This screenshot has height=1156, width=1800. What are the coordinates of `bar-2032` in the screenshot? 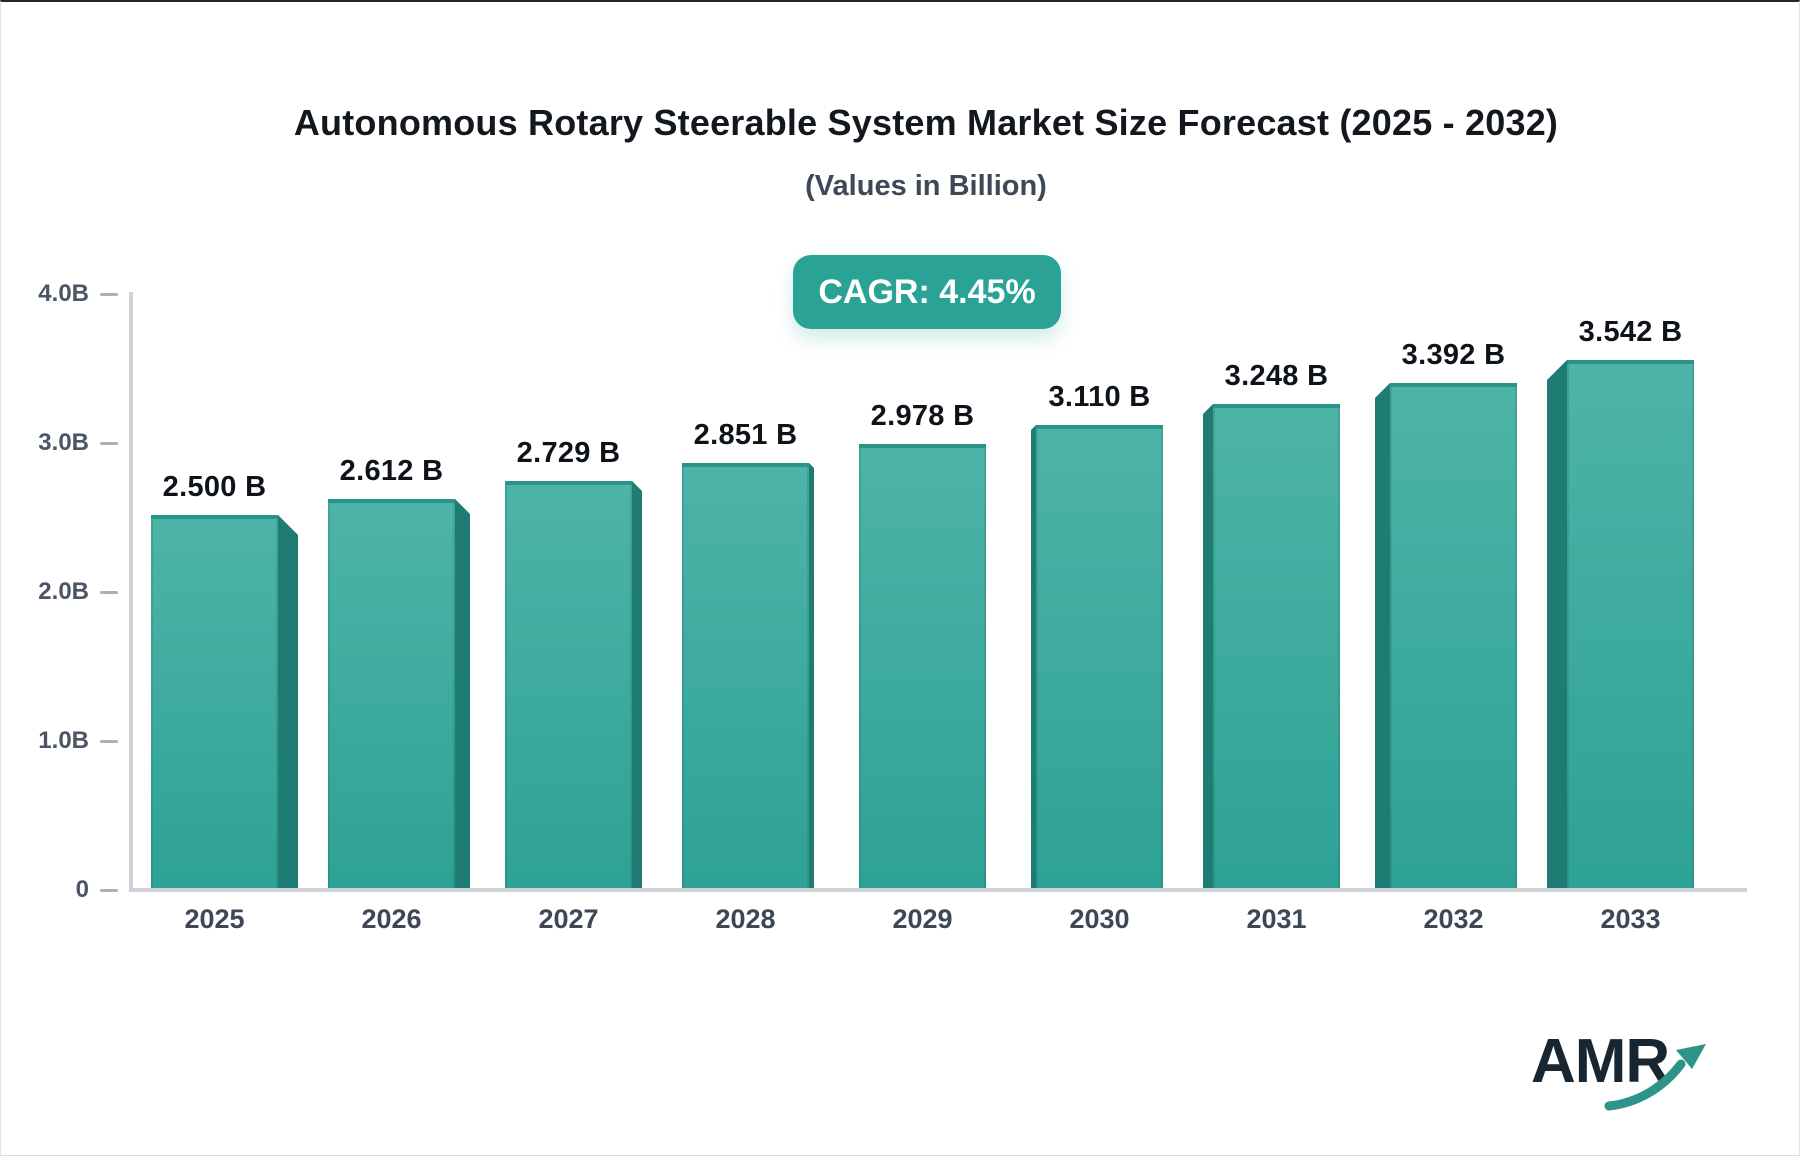 It's located at (1453, 635).